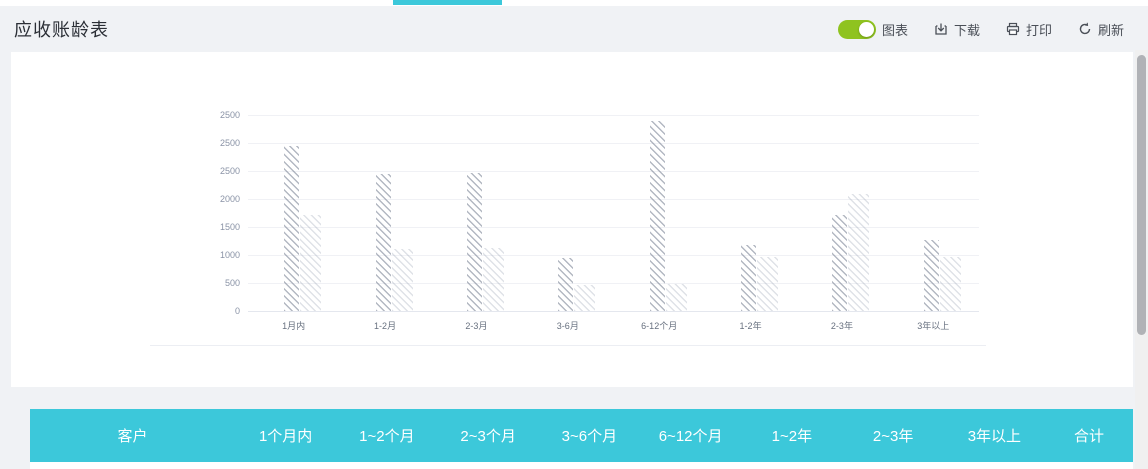 The height and width of the screenshot is (469, 1148). I want to click on page-title: 应收账龄表, so click(61, 30).